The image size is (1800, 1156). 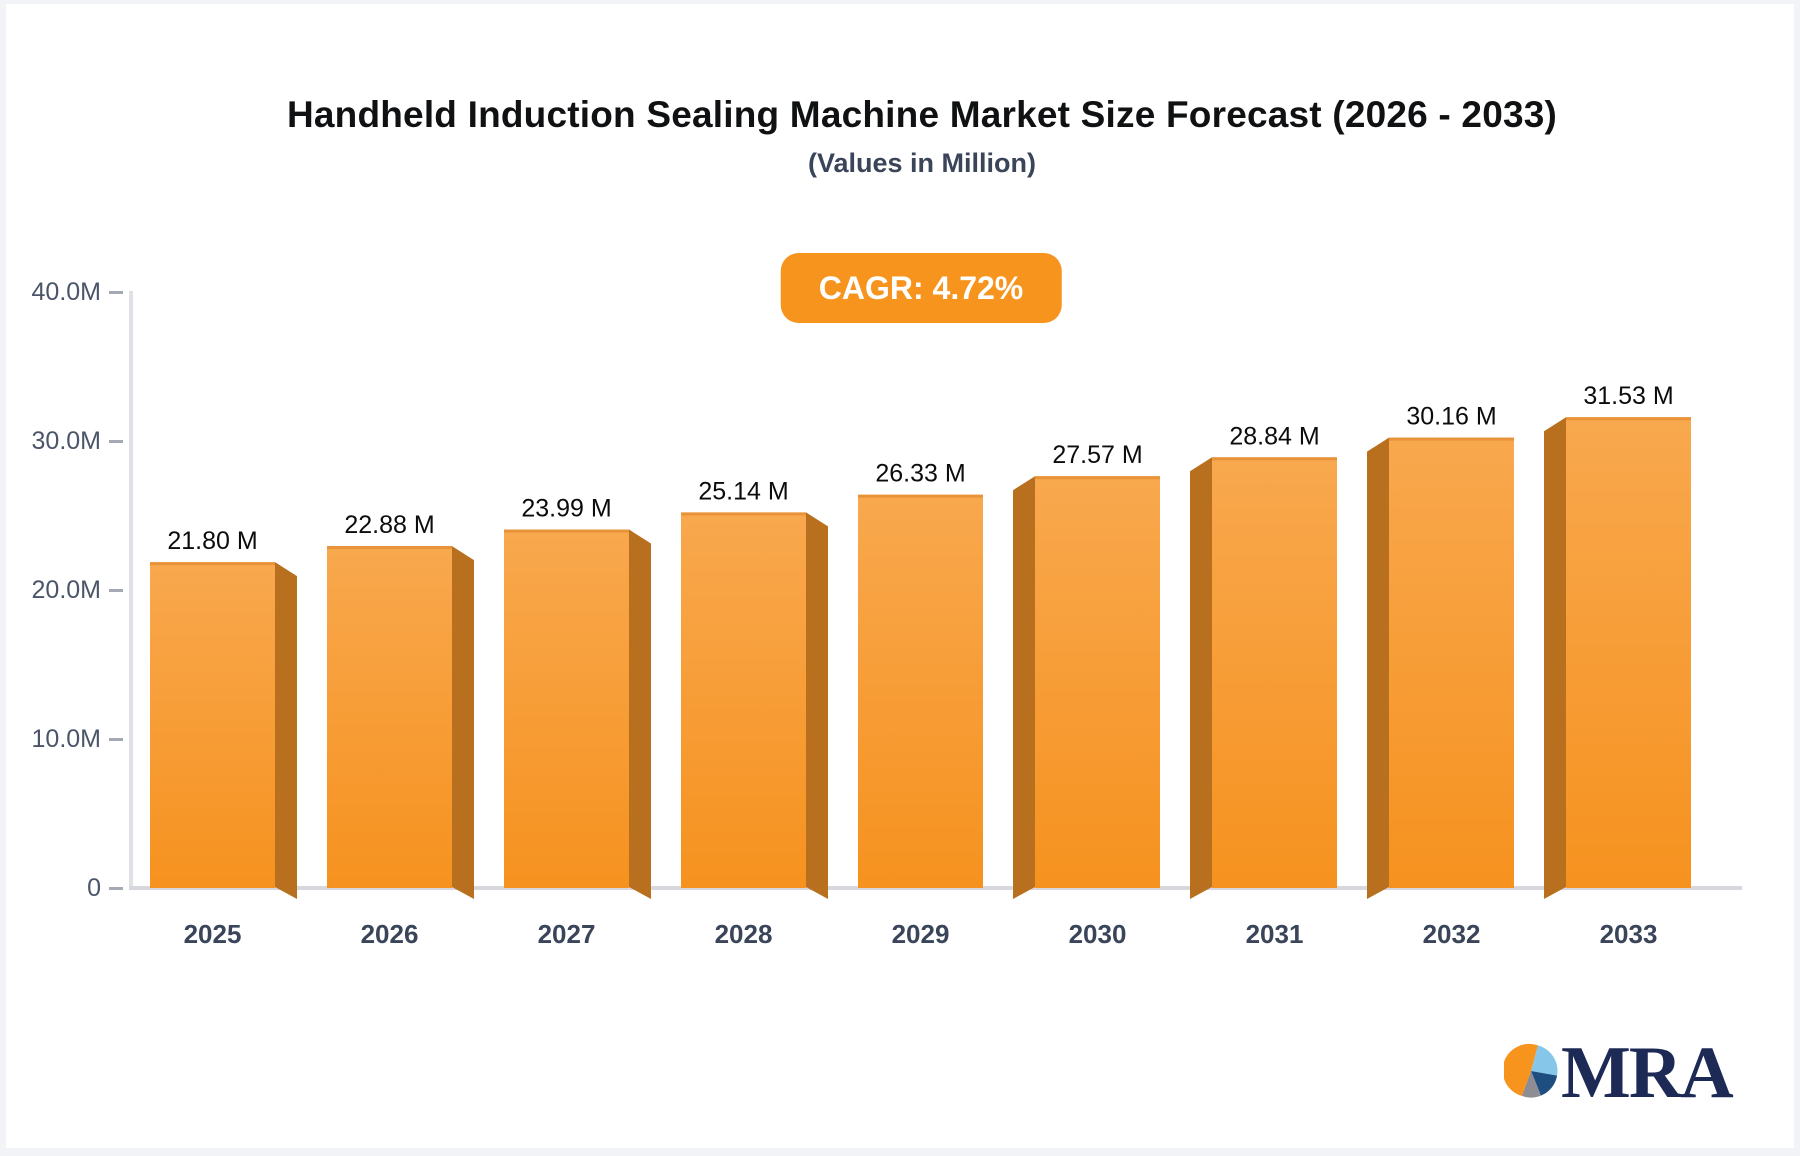 What do you see at coordinates (1531, 1071) in the screenshot?
I see `mra-pie-logo-icon` at bounding box center [1531, 1071].